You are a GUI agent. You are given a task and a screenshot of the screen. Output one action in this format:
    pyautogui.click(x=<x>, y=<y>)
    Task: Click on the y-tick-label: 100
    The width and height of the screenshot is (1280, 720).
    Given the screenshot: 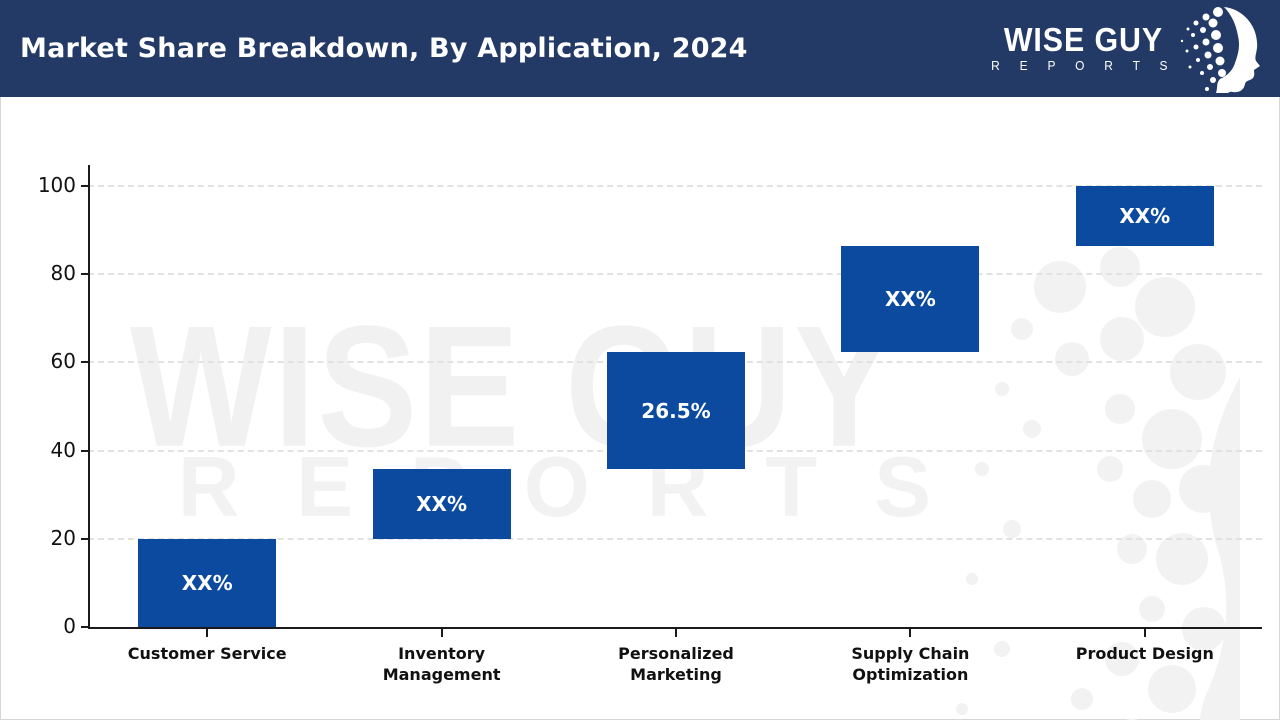 What is the action you would take?
    pyautogui.click(x=56, y=185)
    